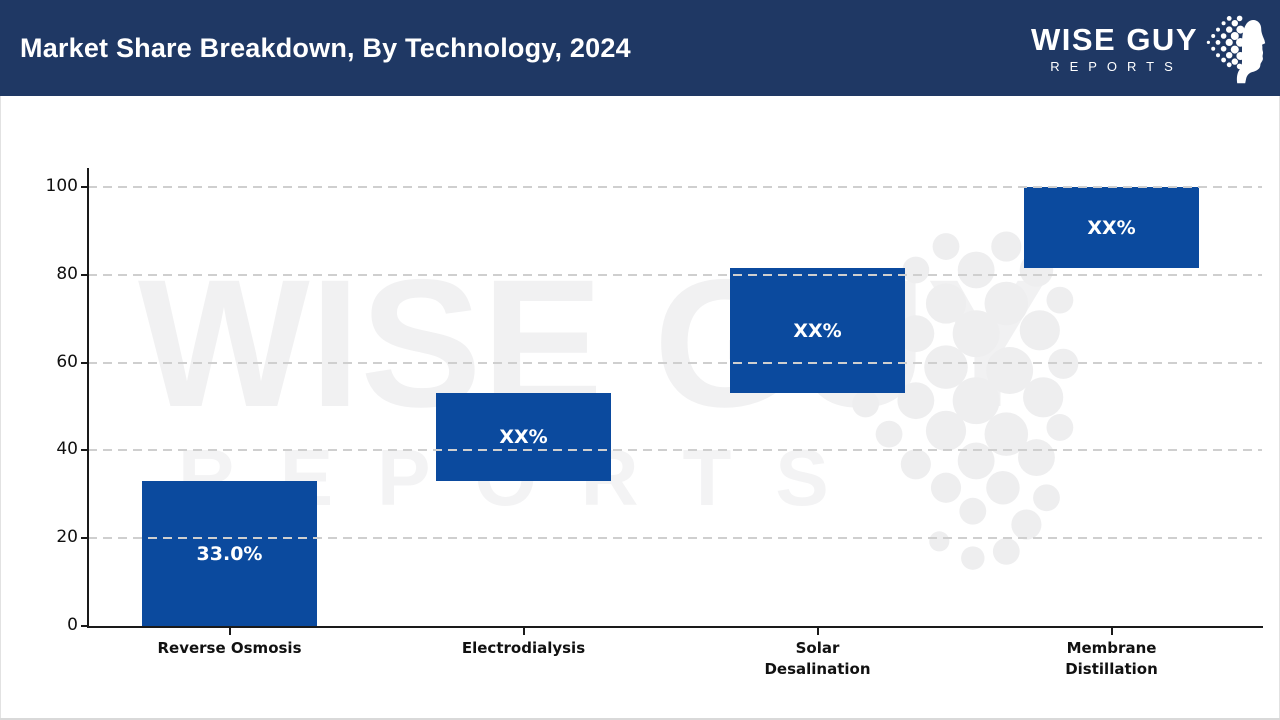 The image size is (1280, 720). Describe the element at coordinates (1114, 39) in the screenshot. I see `brand-name: WISE GUY` at that location.